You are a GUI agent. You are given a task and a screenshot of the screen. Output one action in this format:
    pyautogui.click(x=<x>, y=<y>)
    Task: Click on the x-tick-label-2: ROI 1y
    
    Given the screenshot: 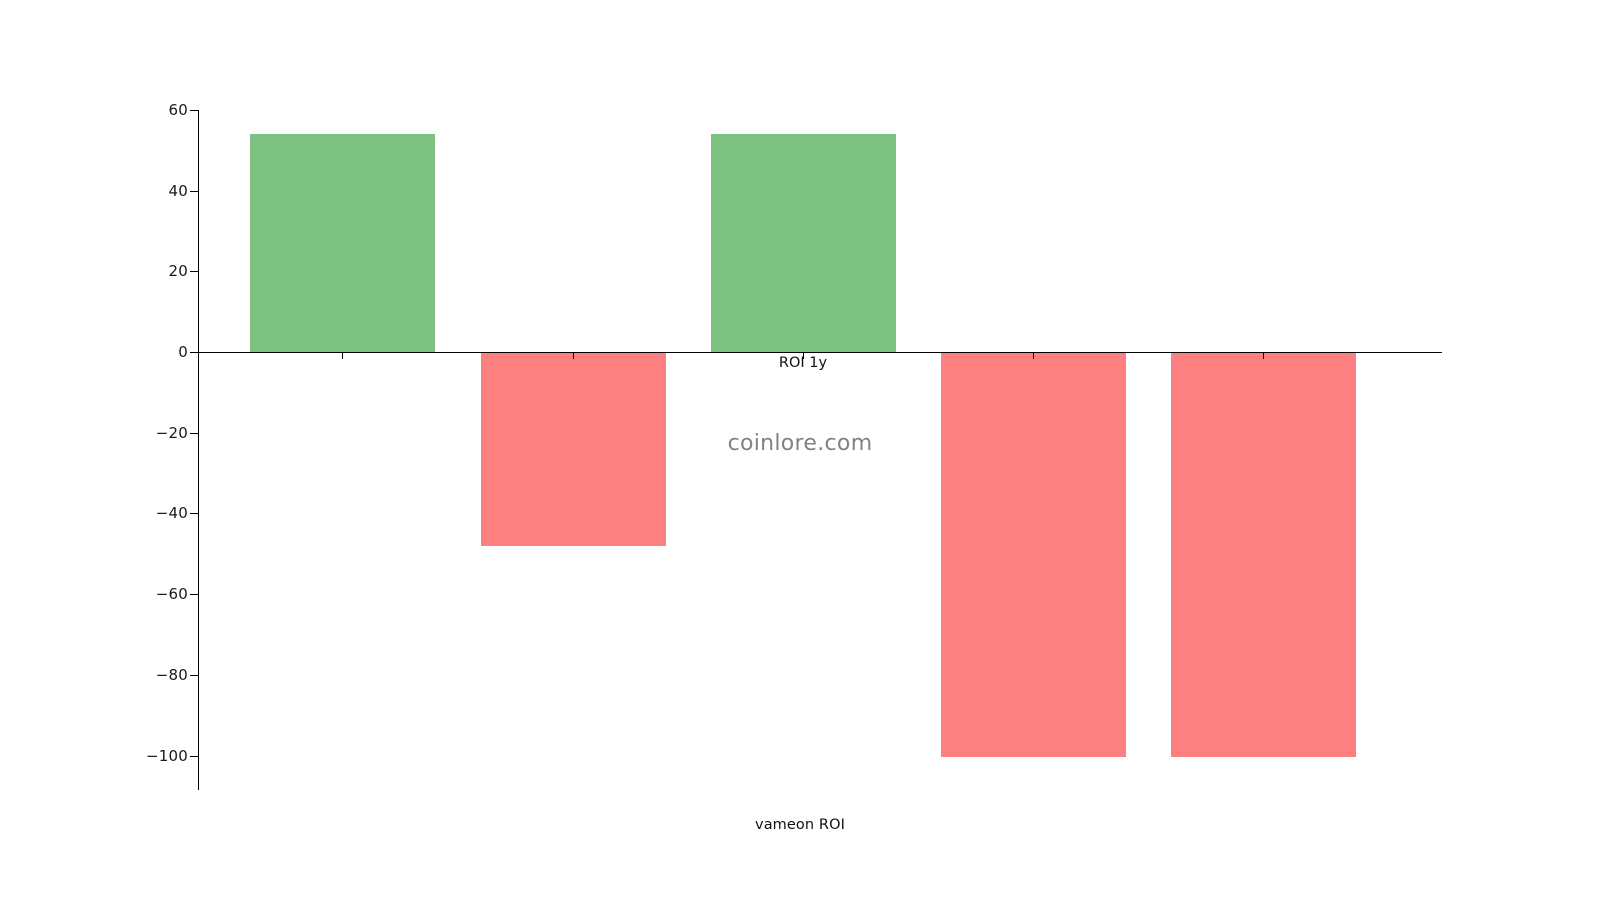 What is the action you would take?
    pyautogui.click(x=803, y=363)
    